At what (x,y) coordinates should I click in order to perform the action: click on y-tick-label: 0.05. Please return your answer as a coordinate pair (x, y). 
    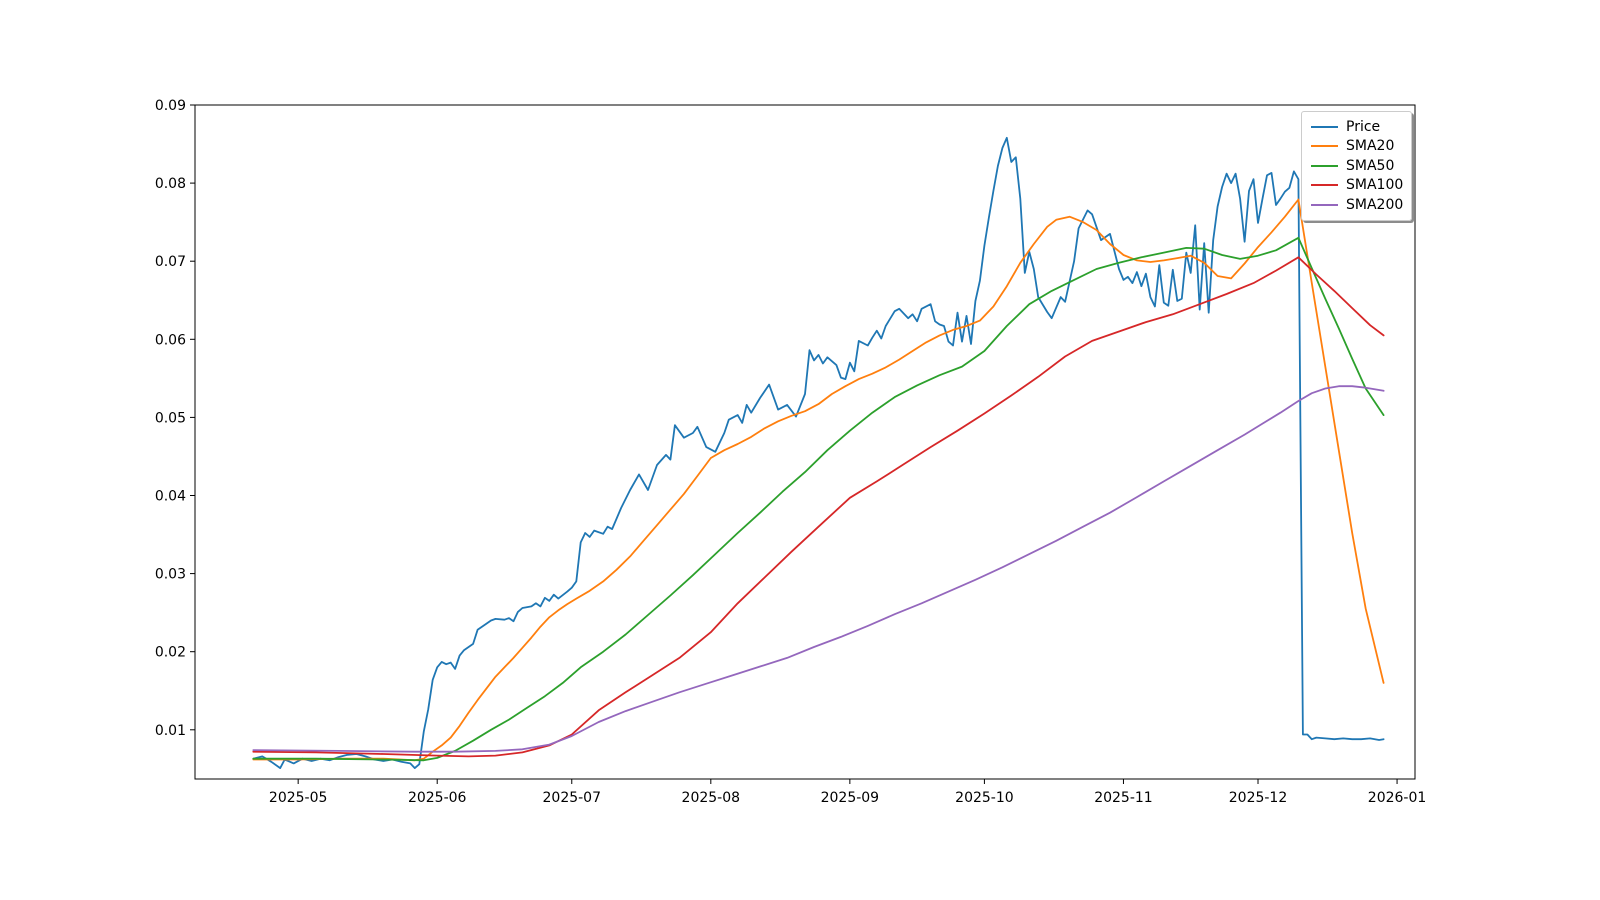
    Looking at the image, I should click on (170, 418).